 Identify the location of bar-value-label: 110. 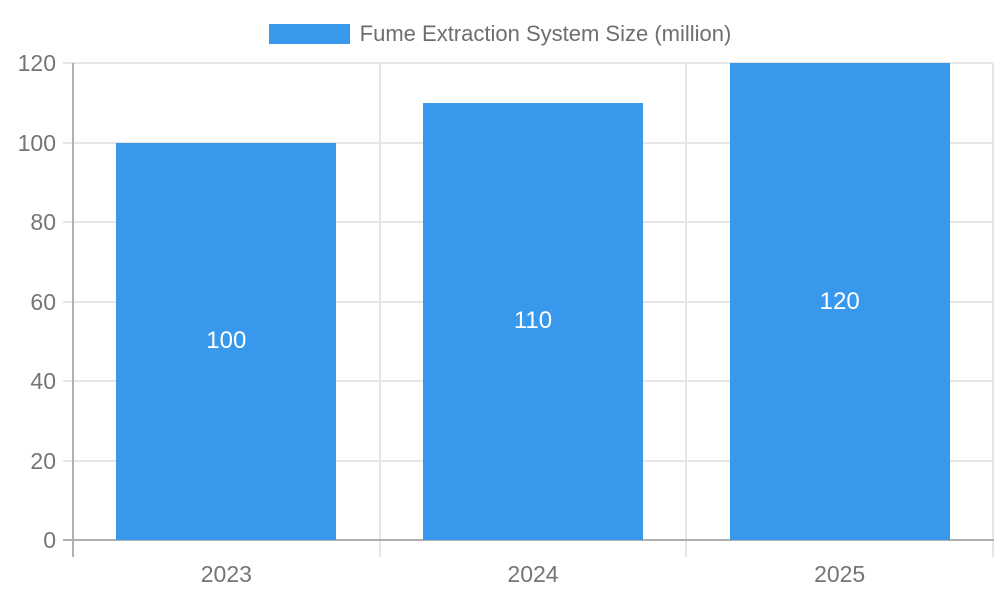
(533, 321).